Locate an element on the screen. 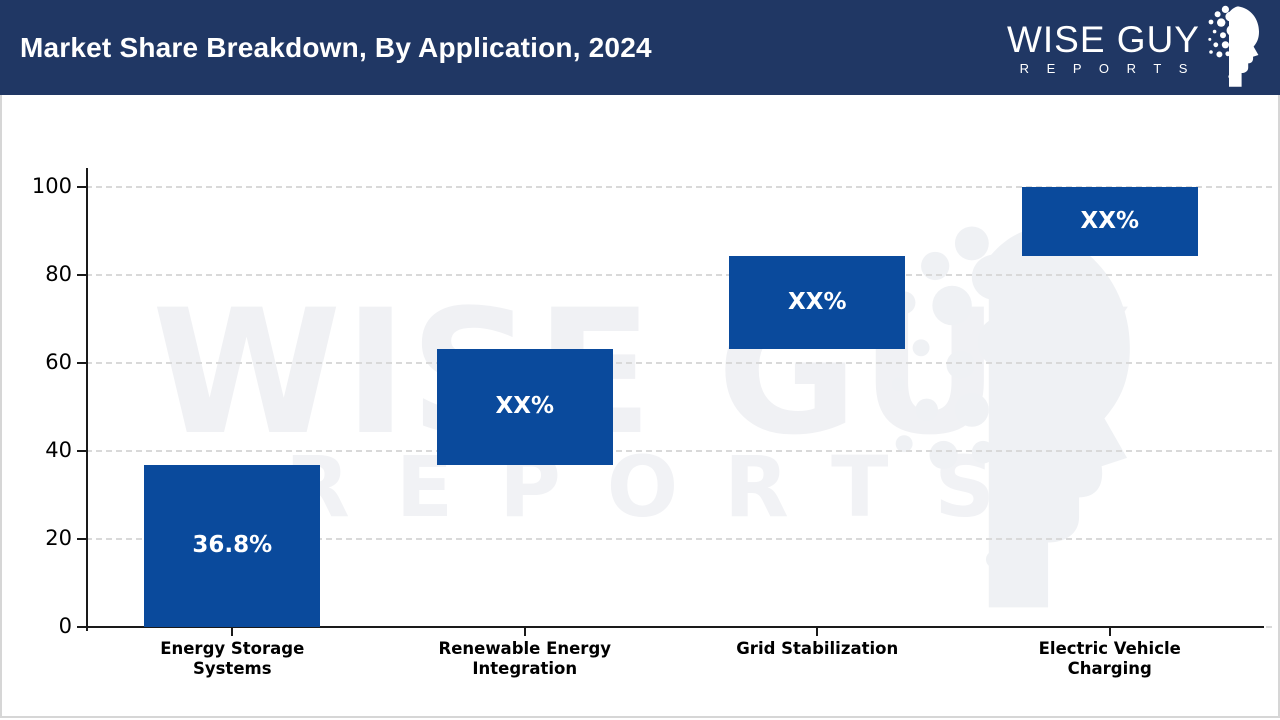  x-category-label: Electric Vehicle Charging is located at coordinates (1109, 658).